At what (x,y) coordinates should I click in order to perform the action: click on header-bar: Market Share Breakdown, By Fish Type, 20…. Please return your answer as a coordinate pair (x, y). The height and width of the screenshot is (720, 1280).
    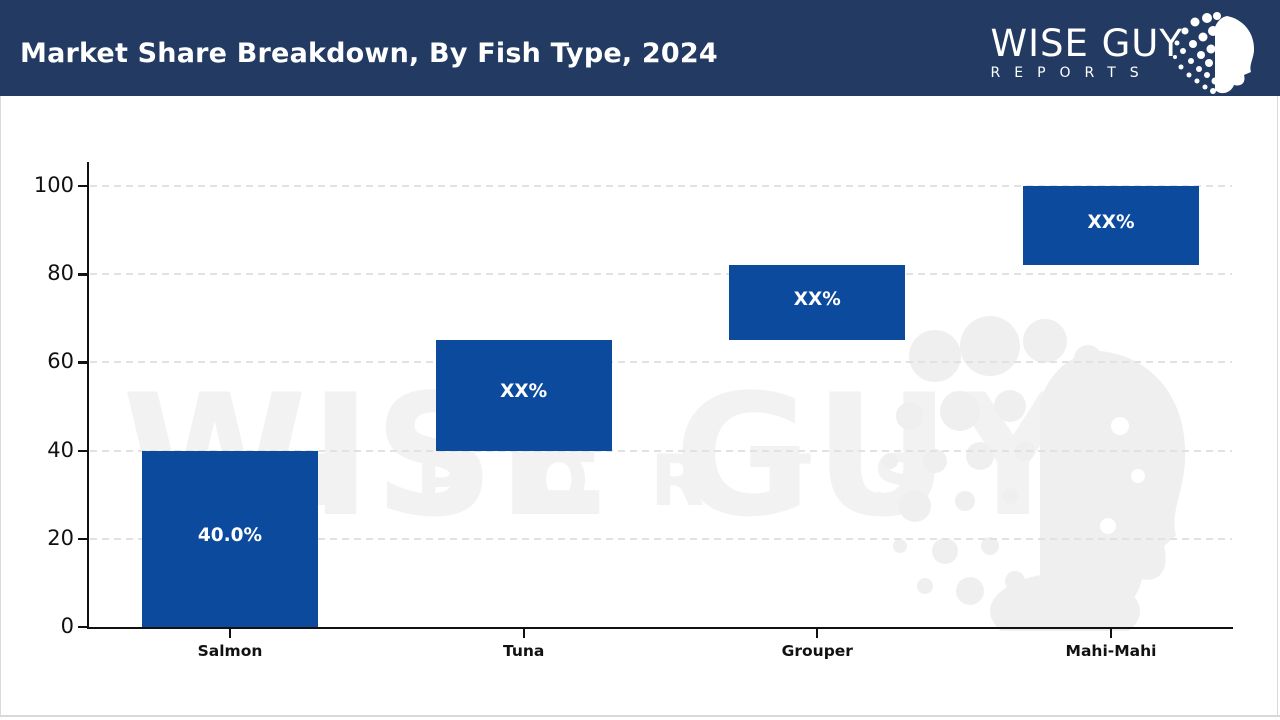
    Looking at the image, I should click on (640, 48).